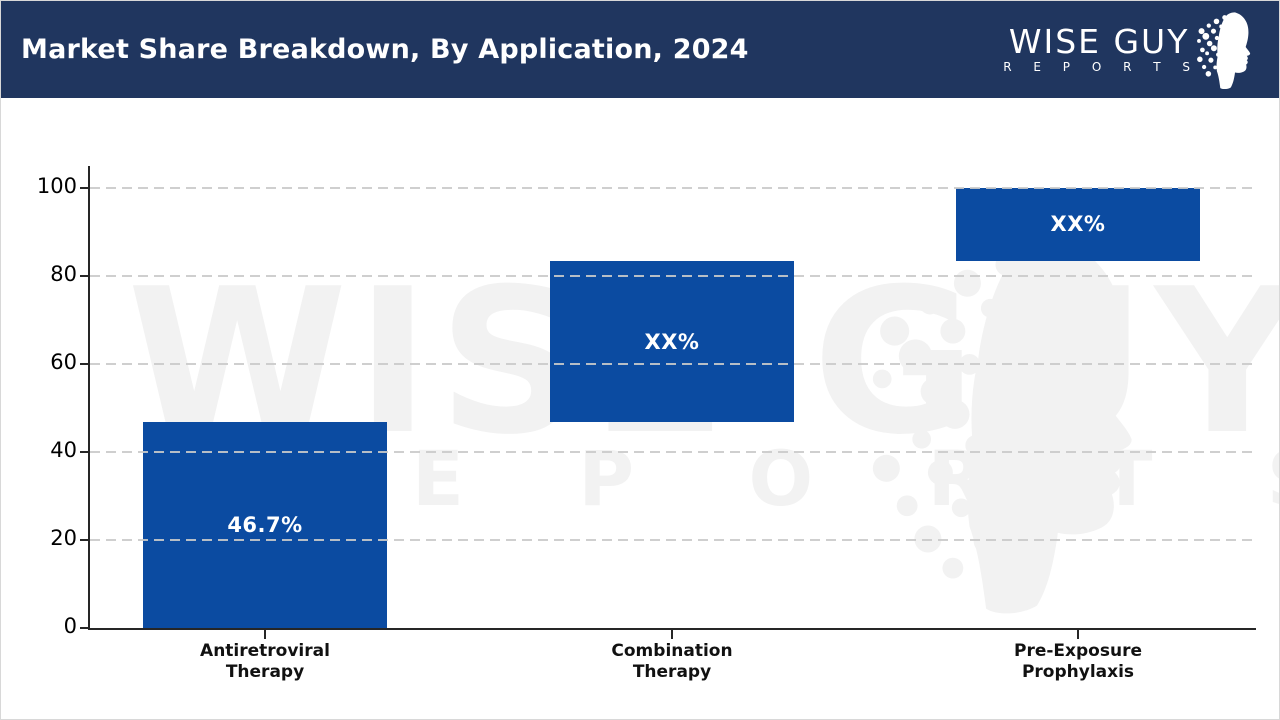 This screenshot has width=1280, height=720. What do you see at coordinates (89, 398) in the screenshot?
I see `y-axis-line` at bounding box center [89, 398].